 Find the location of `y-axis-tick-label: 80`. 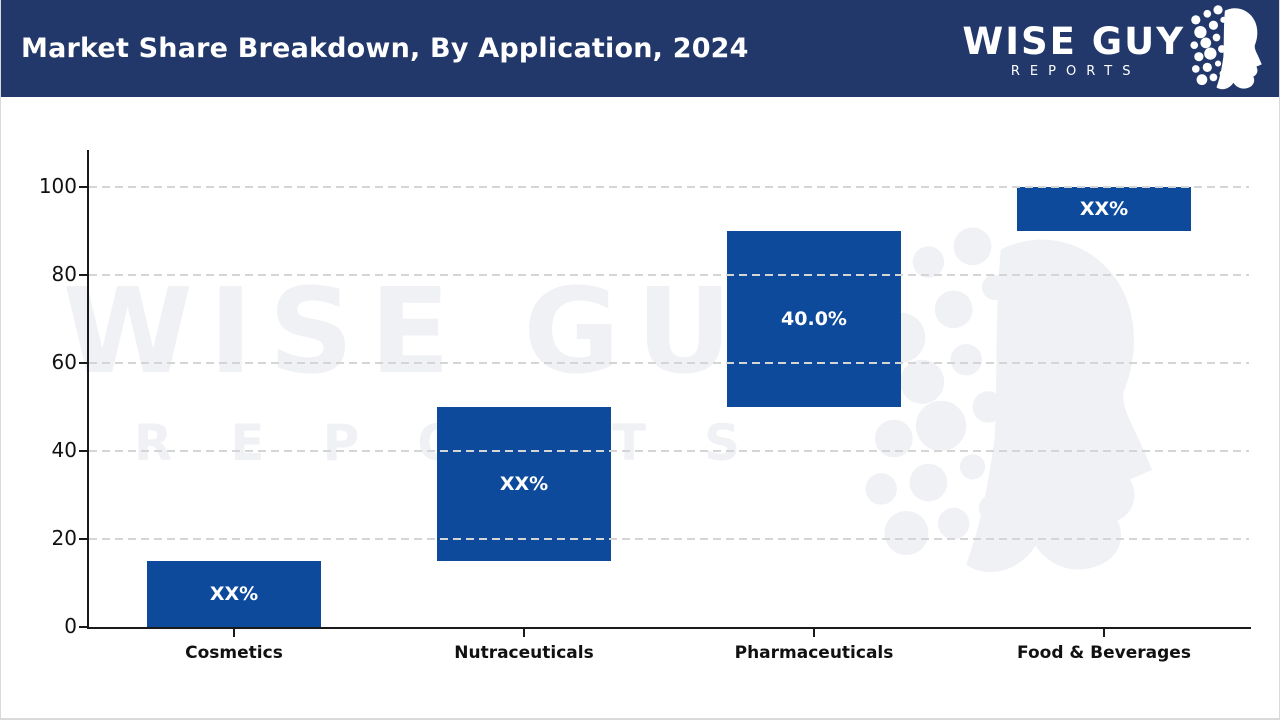

y-axis-tick-label: 80 is located at coordinates (64, 274).